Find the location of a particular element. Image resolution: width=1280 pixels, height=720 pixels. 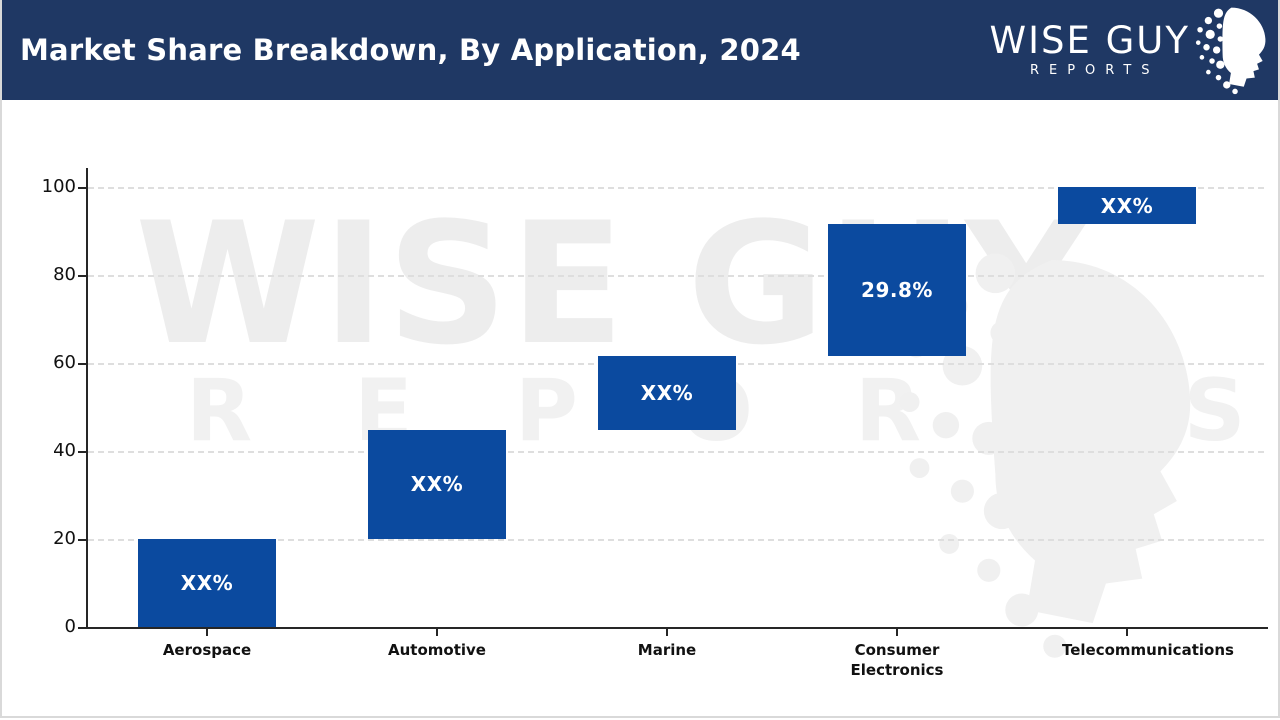

x-category-label-marine: Marine is located at coordinates (667, 650).